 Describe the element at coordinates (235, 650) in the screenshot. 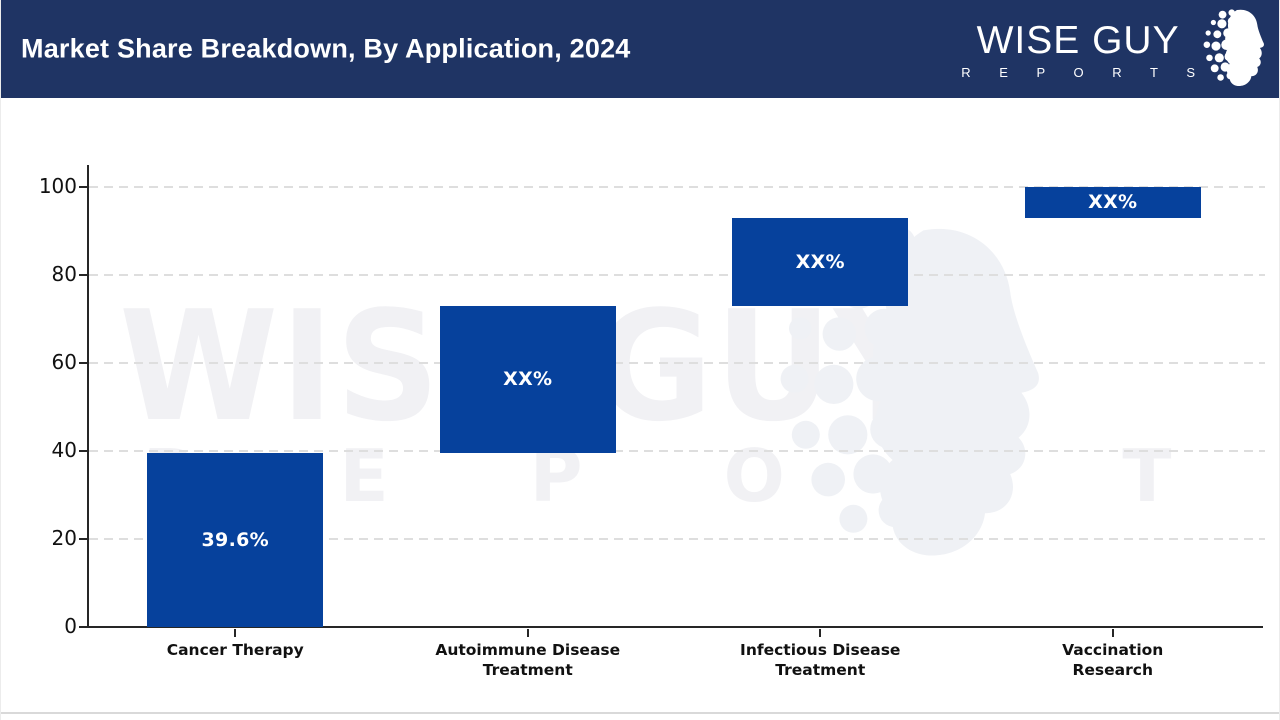

I see `x-axis-category-label: Cancer Therapy` at that location.